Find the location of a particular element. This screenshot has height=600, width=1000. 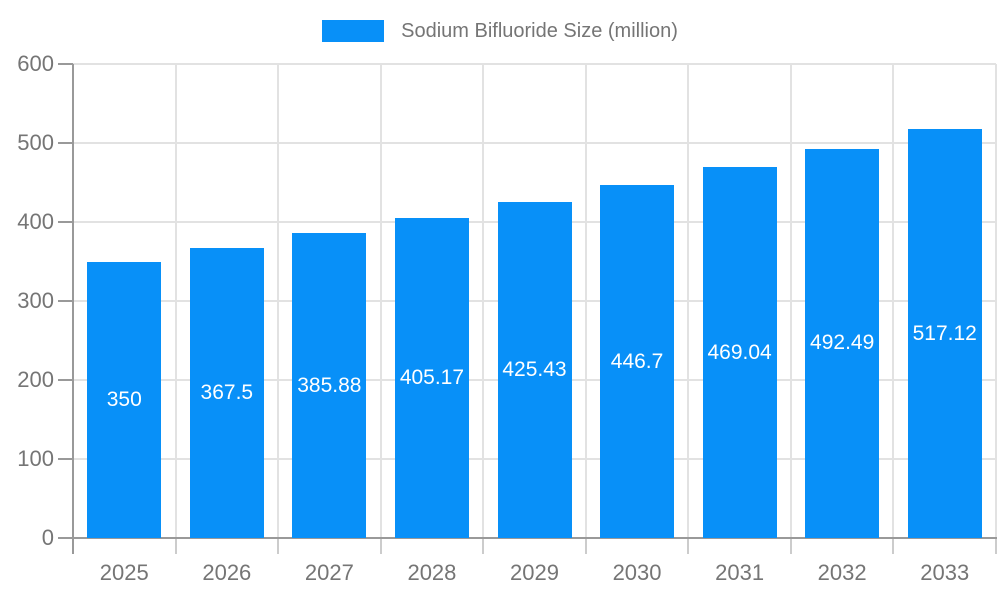

legend-item: Sodium Bifluoride Size (million) is located at coordinates (500, 31).